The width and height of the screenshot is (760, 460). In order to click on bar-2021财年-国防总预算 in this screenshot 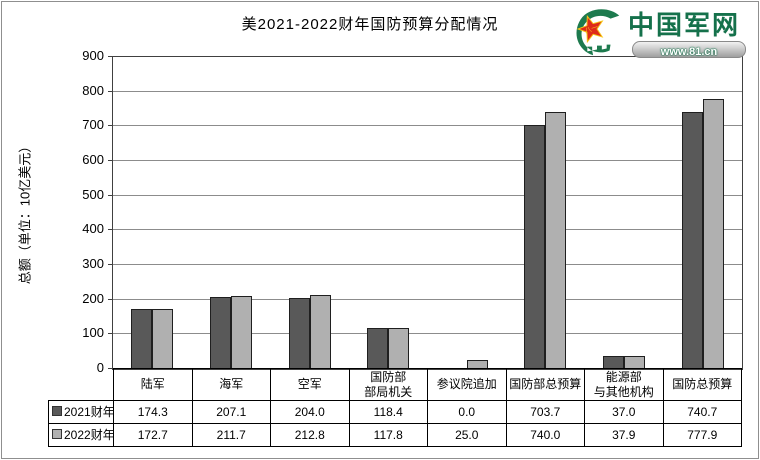, I will do `click(692, 240)`.